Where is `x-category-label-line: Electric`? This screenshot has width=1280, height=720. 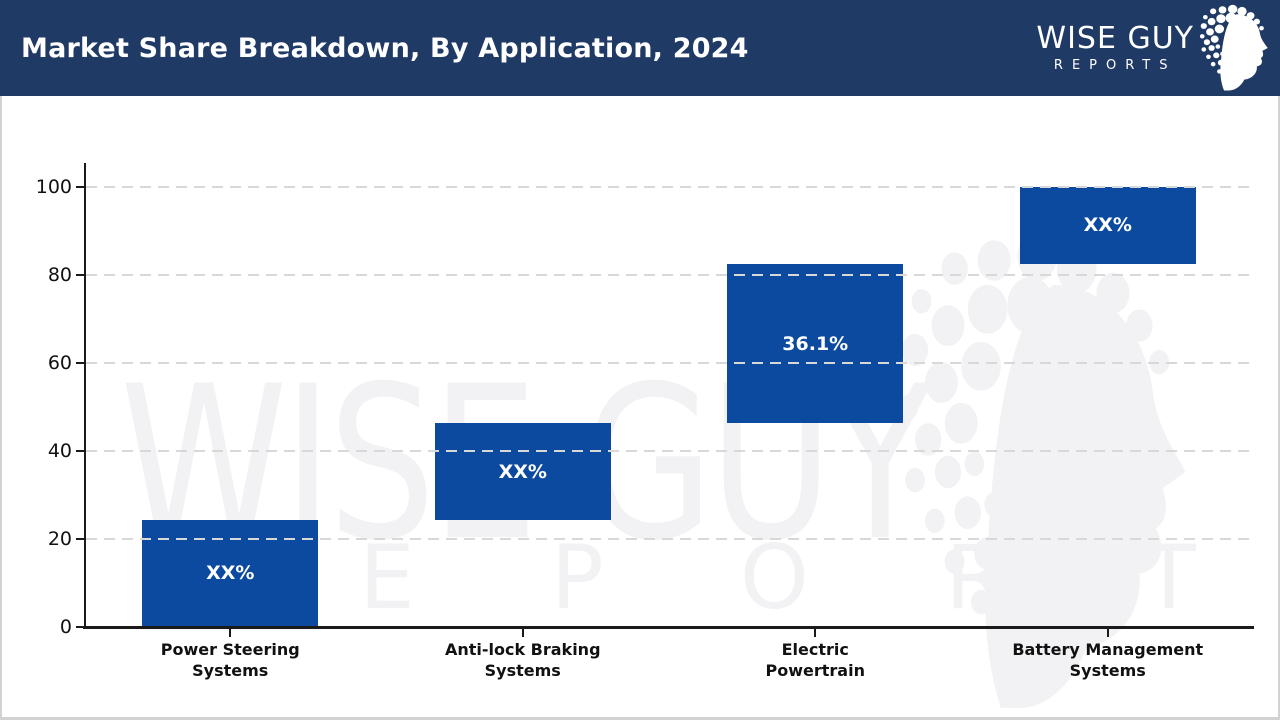
x-category-label-line: Electric is located at coordinates (815, 649).